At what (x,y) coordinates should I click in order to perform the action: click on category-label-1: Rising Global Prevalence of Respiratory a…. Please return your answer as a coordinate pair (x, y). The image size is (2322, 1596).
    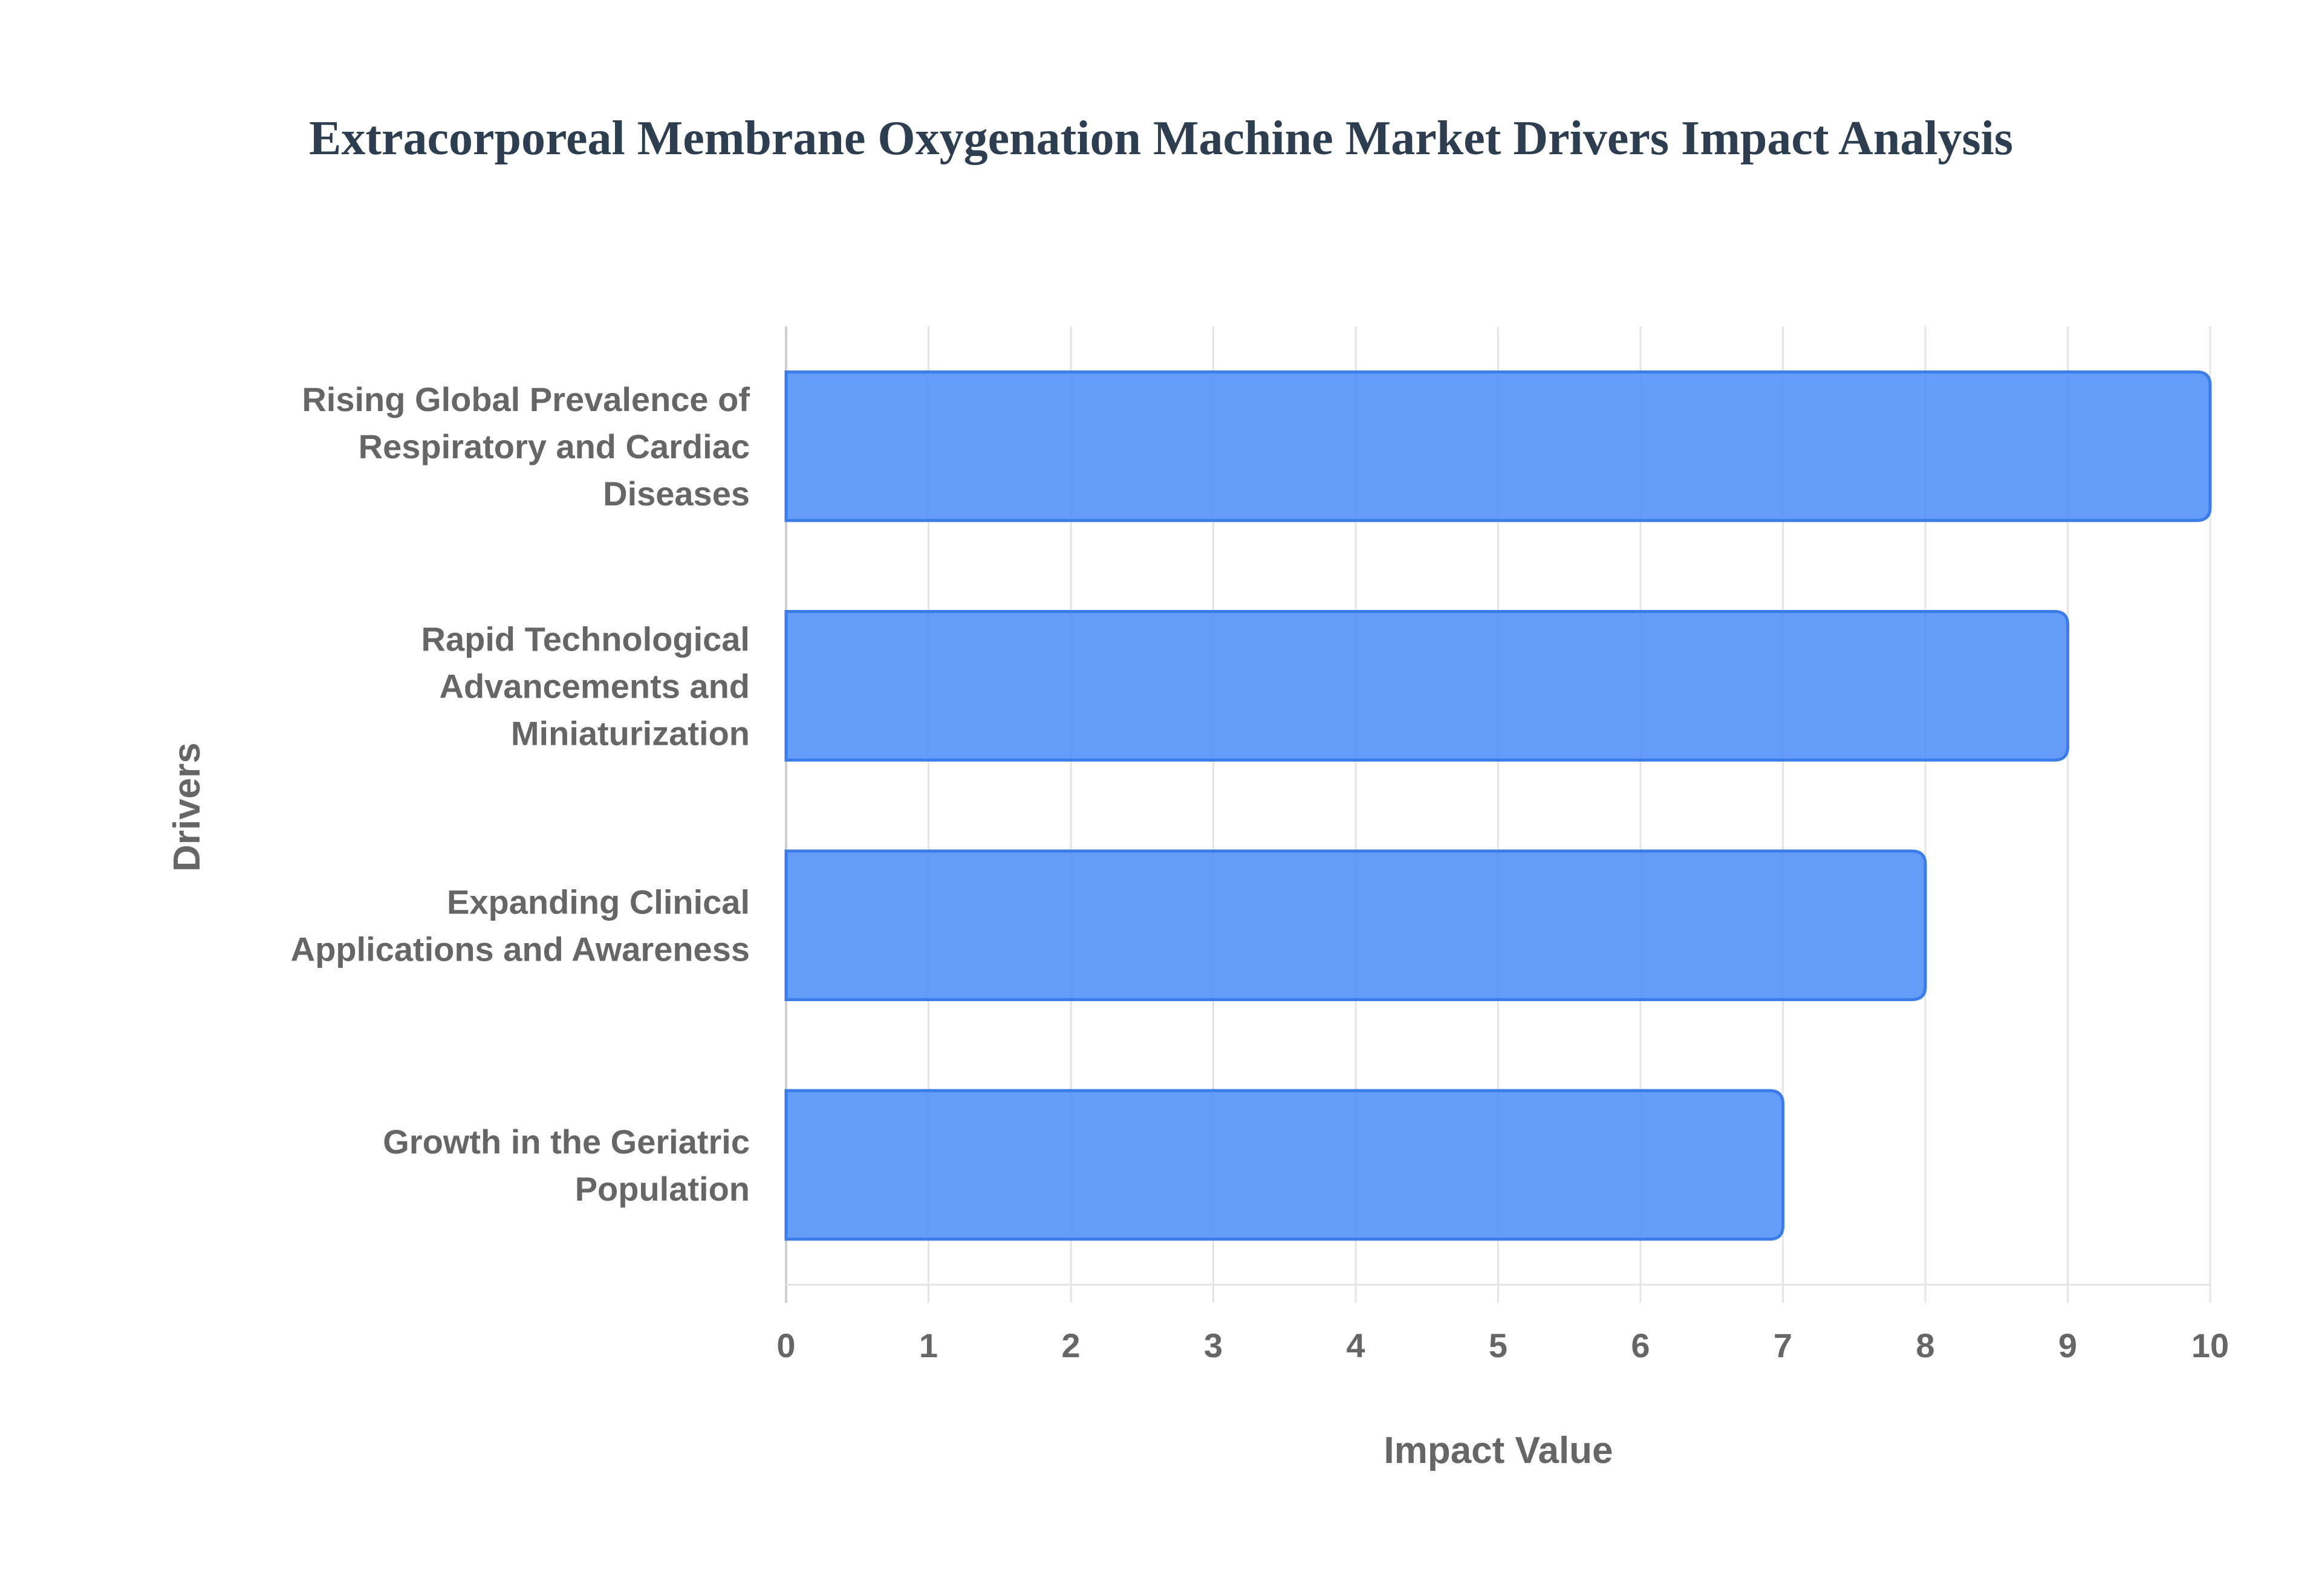
    Looking at the image, I should click on (526, 446).